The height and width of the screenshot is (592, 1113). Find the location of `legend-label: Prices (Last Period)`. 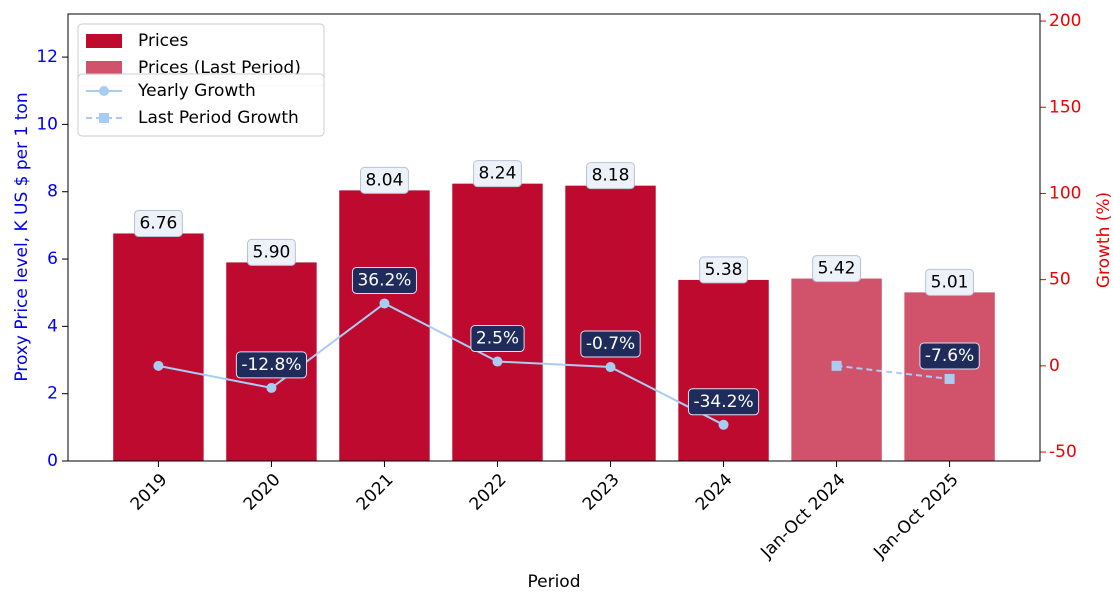

legend-label: Prices (Last Period) is located at coordinates (219, 68).